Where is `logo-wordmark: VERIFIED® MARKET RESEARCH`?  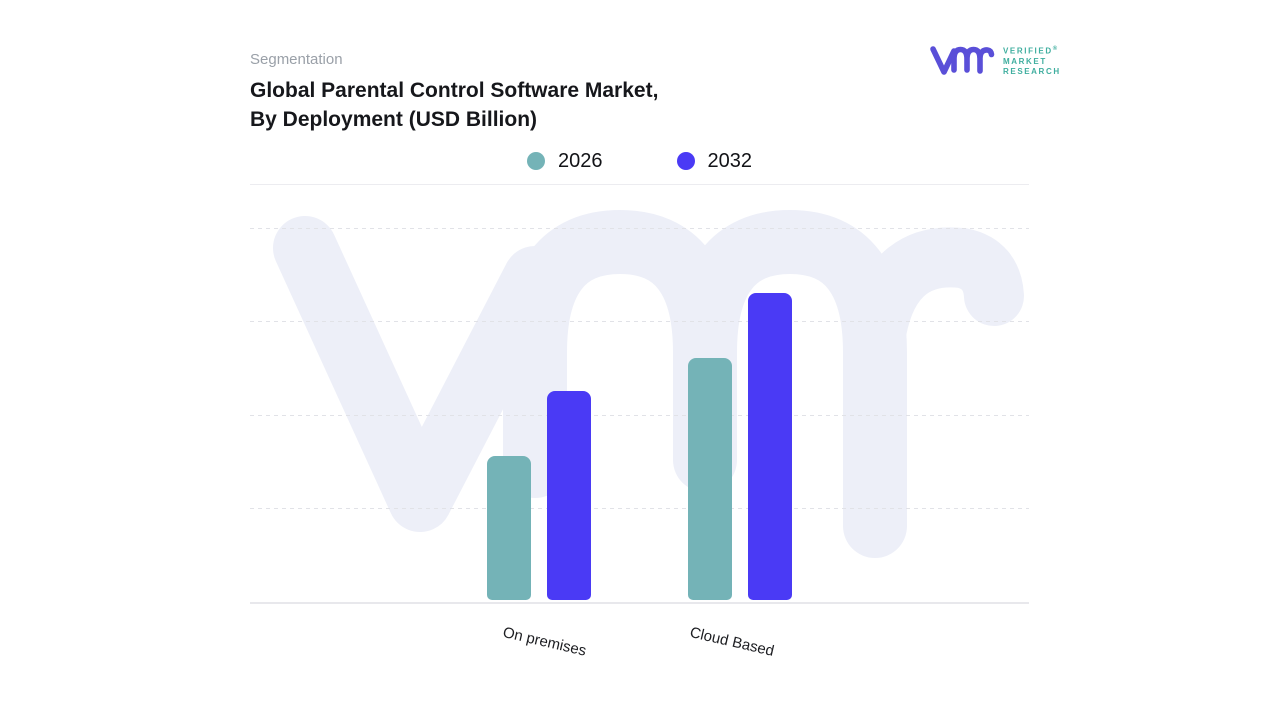
logo-wordmark: VERIFIED® MARKET RESEARCH is located at coordinates (1032, 60).